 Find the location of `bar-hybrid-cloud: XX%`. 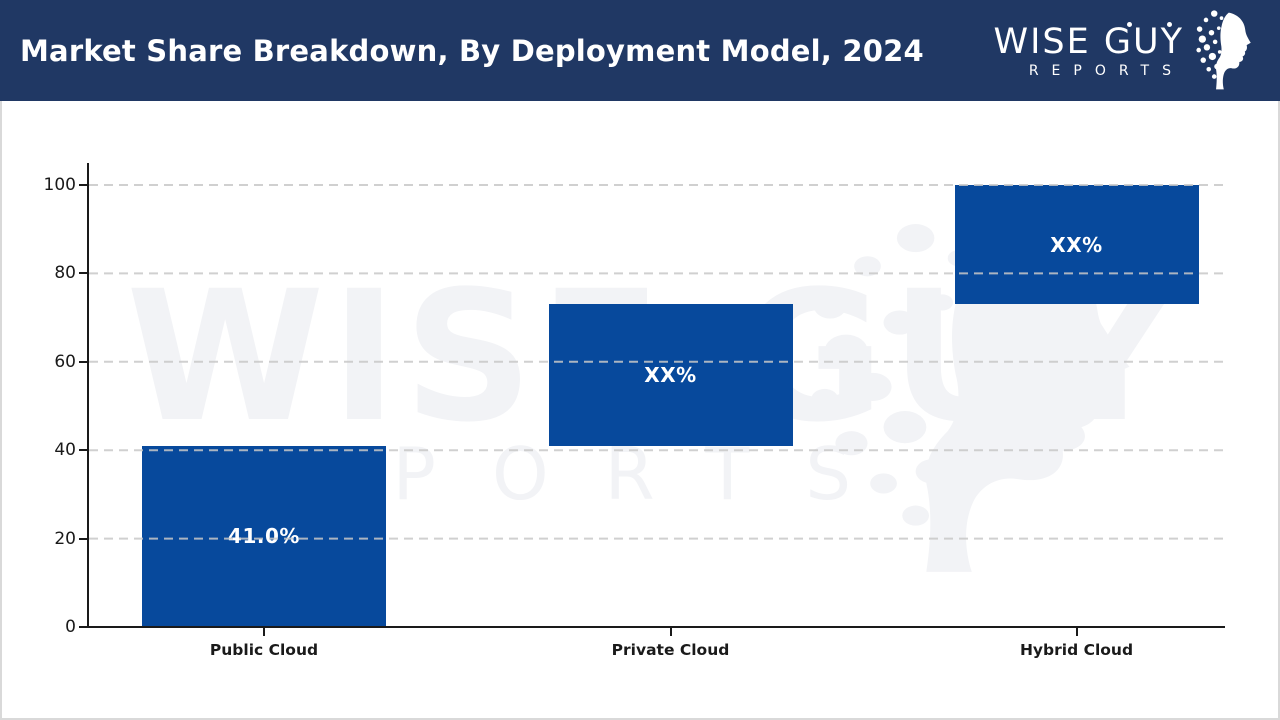

bar-hybrid-cloud: XX% is located at coordinates (1076, 245).